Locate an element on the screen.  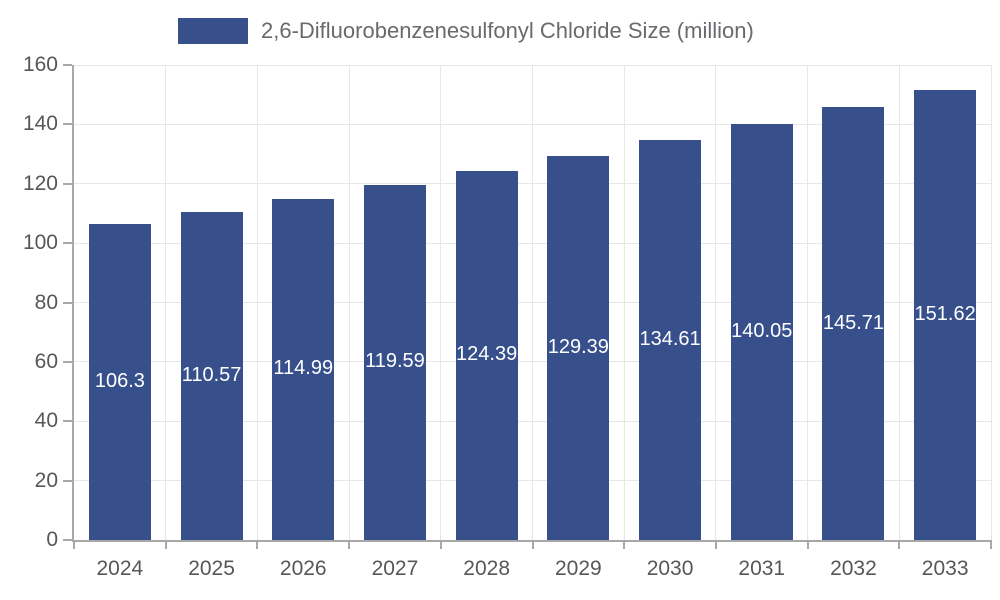
bar-value-label: 134.61 is located at coordinates (670, 339).